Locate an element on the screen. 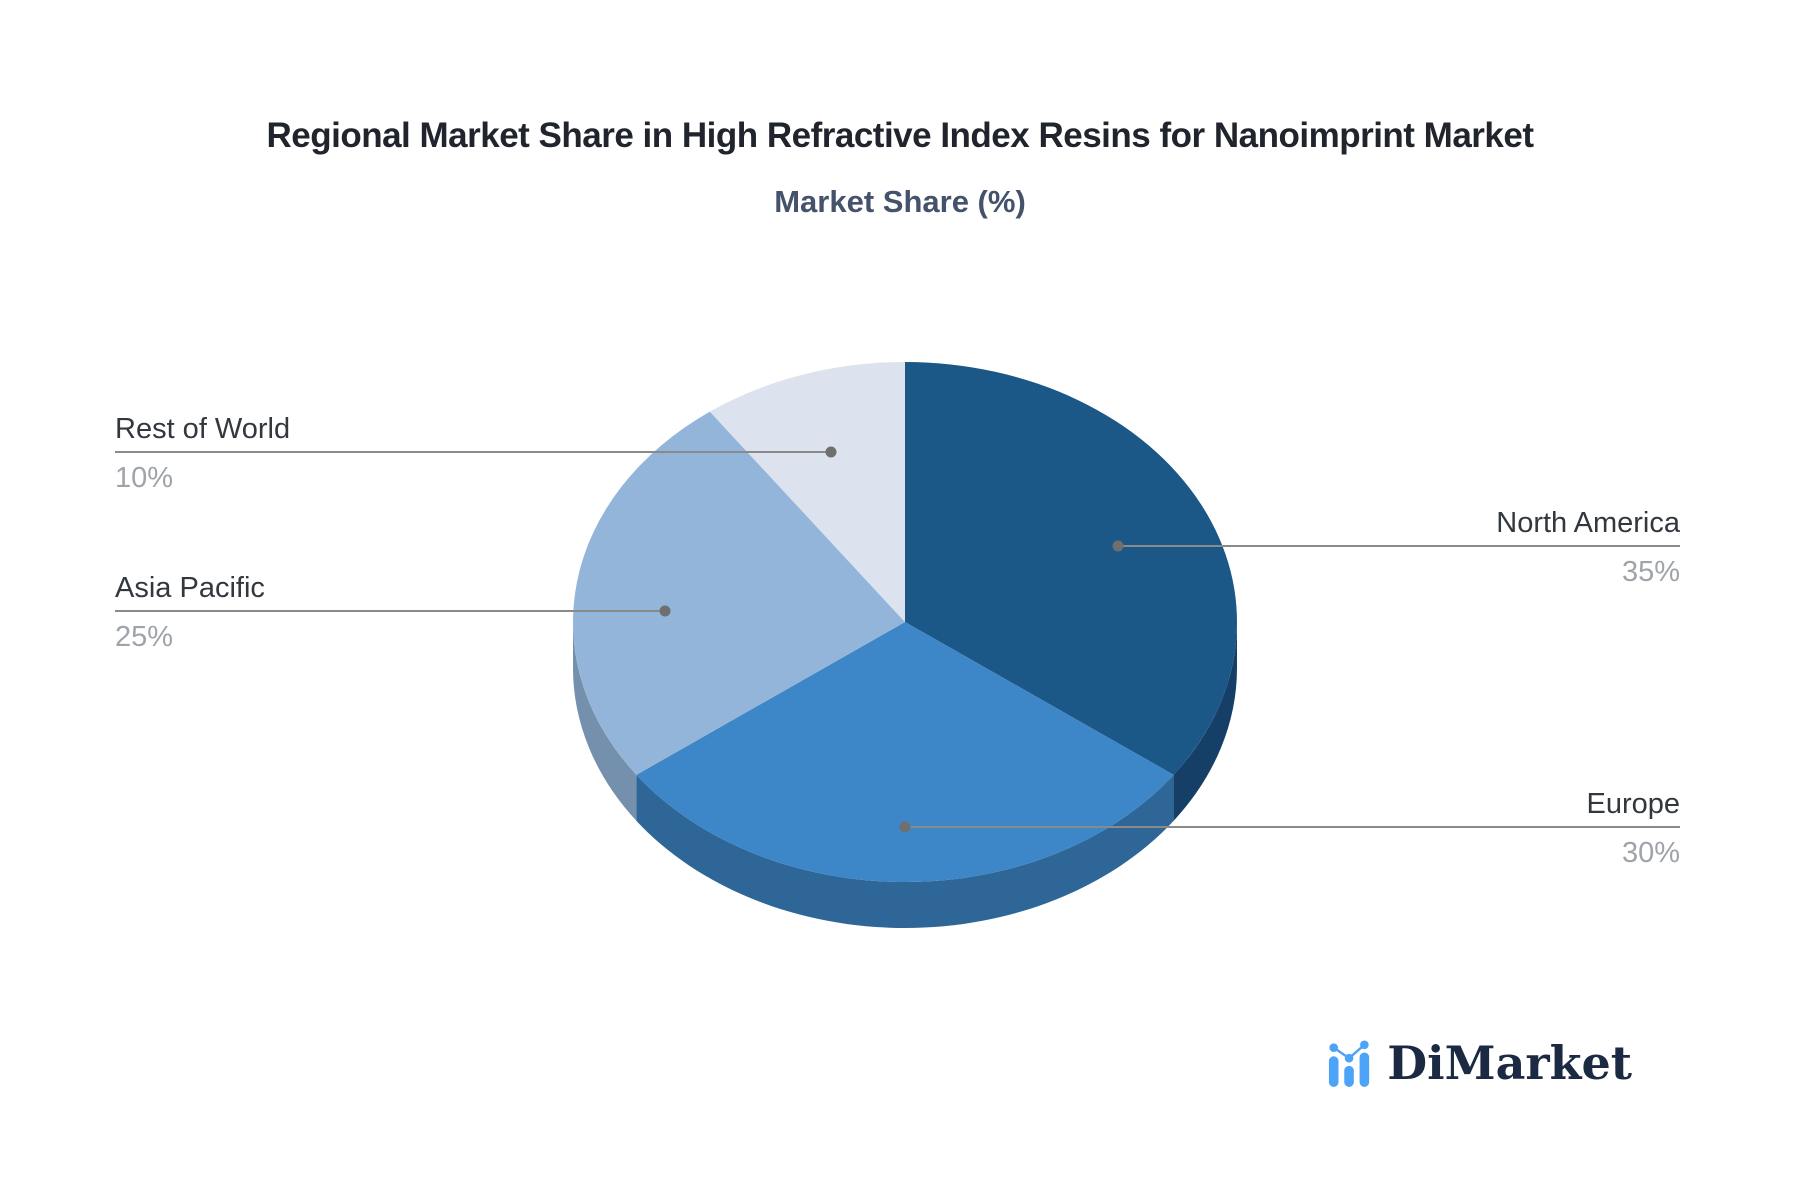 The width and height of the screenshot is (1800, 1196). slice-value-label: 30% is located at coordinates (1650, 853).